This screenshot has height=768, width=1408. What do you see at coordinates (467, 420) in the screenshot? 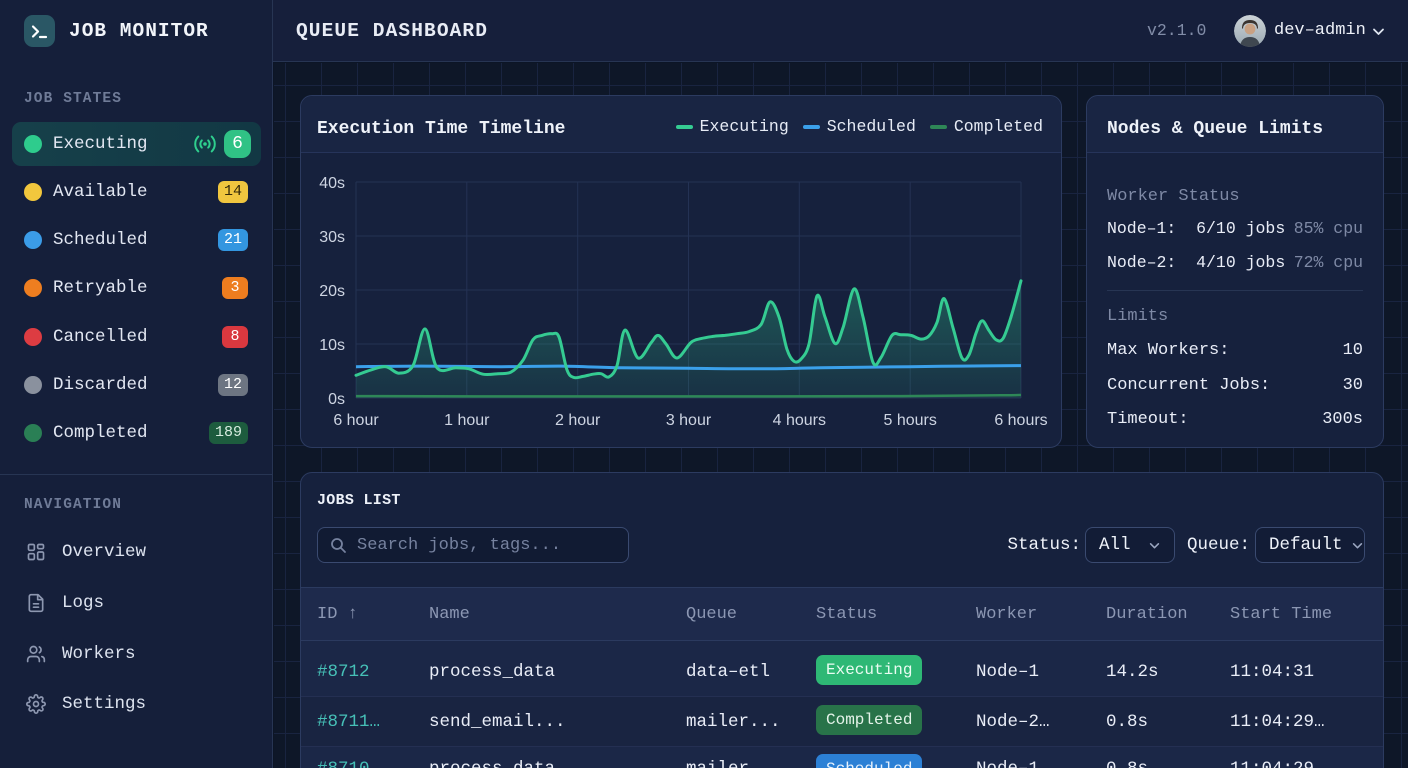
I see `svg-text: 1 hour` at bounding box center [467, 420].